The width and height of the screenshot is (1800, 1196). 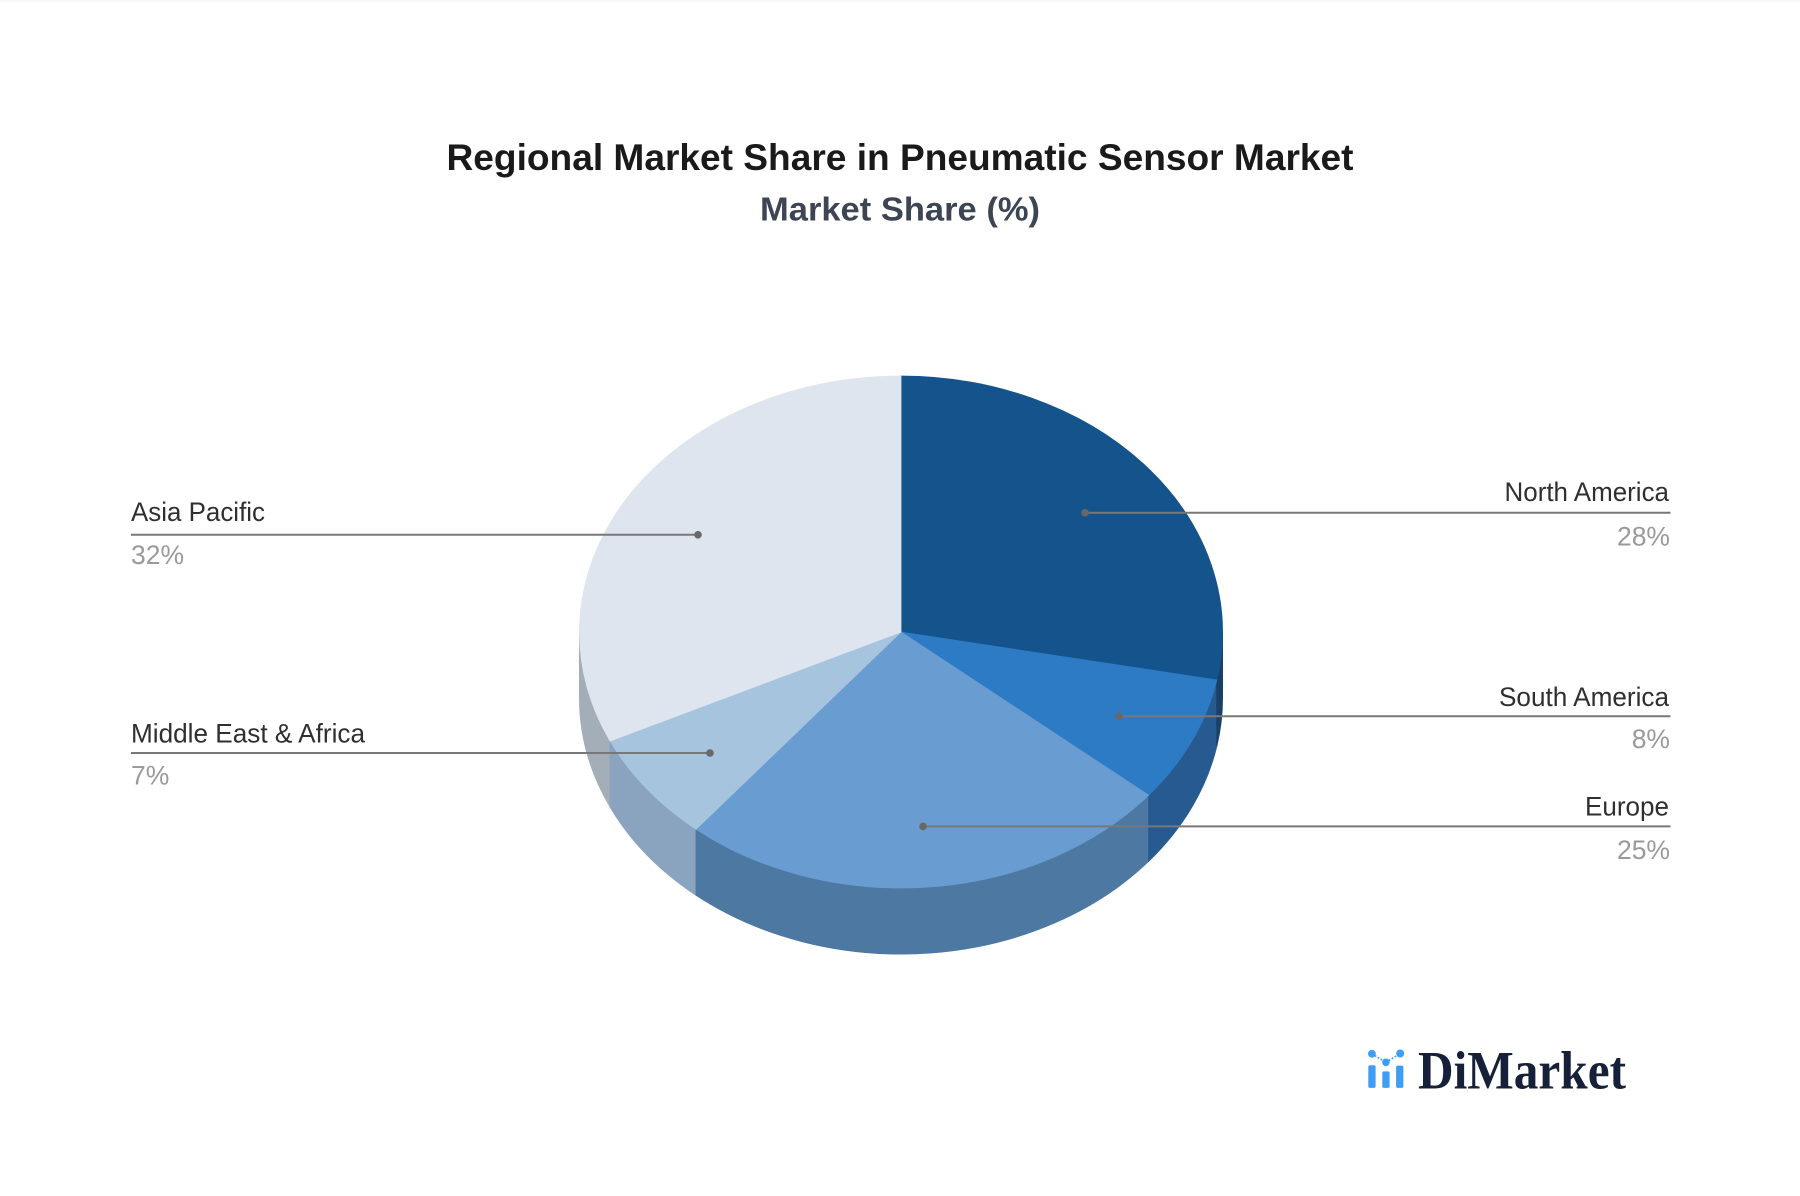 I want to click on svg-text: Asia Pacific, so click(x=198, y=512).